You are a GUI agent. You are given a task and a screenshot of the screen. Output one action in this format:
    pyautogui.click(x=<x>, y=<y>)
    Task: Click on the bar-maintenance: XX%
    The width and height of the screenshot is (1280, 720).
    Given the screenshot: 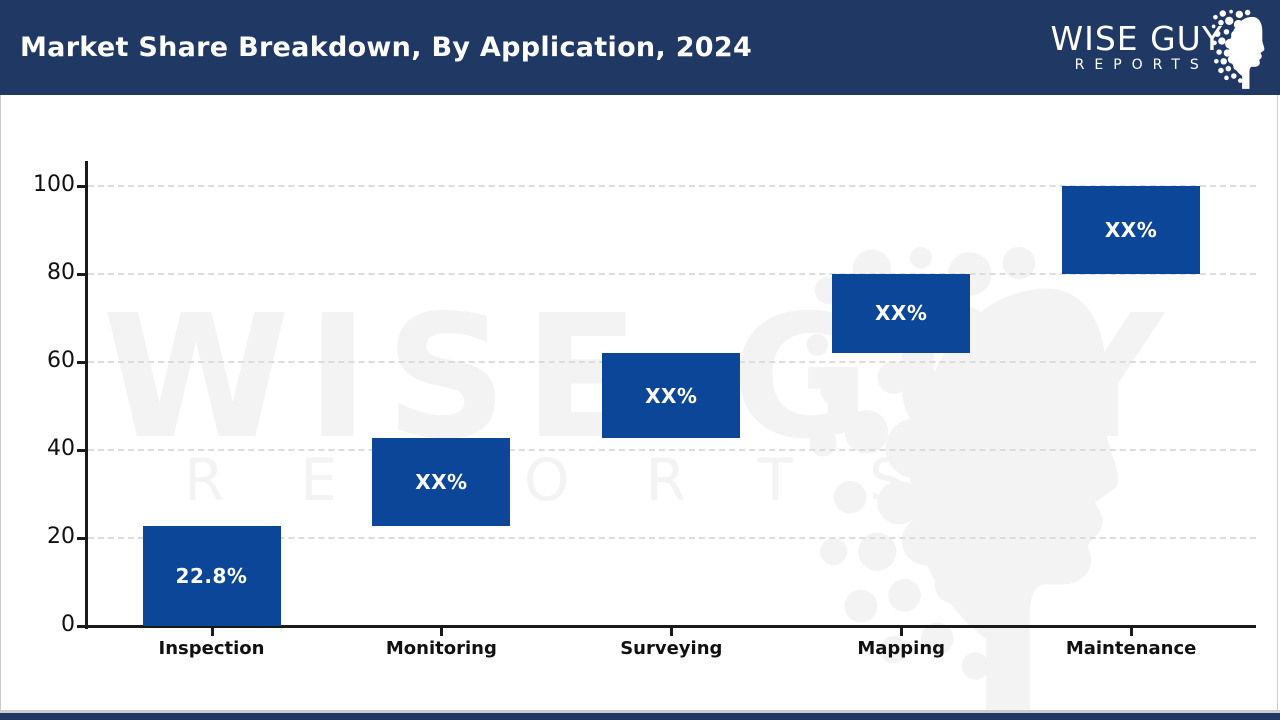 What is the action you would take?
    pyautogui.click(x=1131, y=229)
    